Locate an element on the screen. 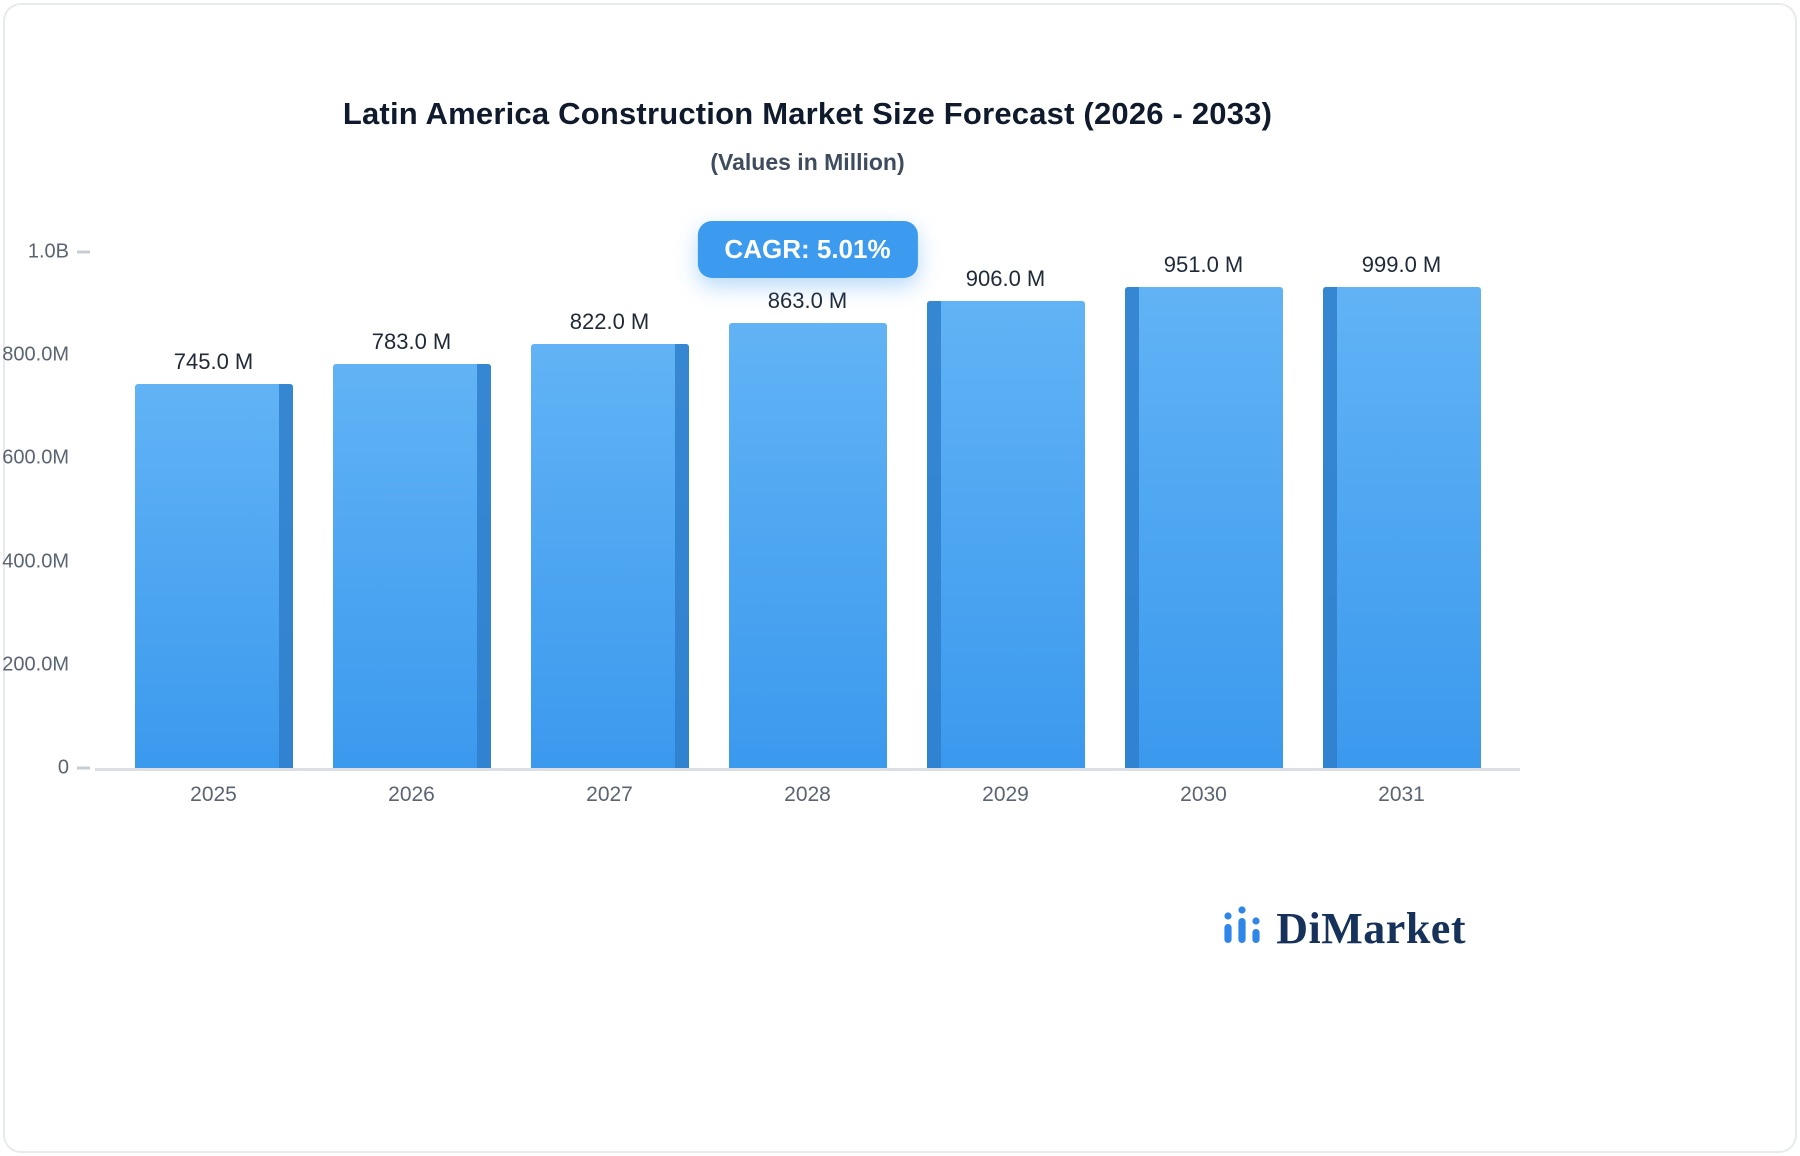 The image size is (1800, 1156). bar-value-label: 822.0 M is located at coordinates (609, 321).